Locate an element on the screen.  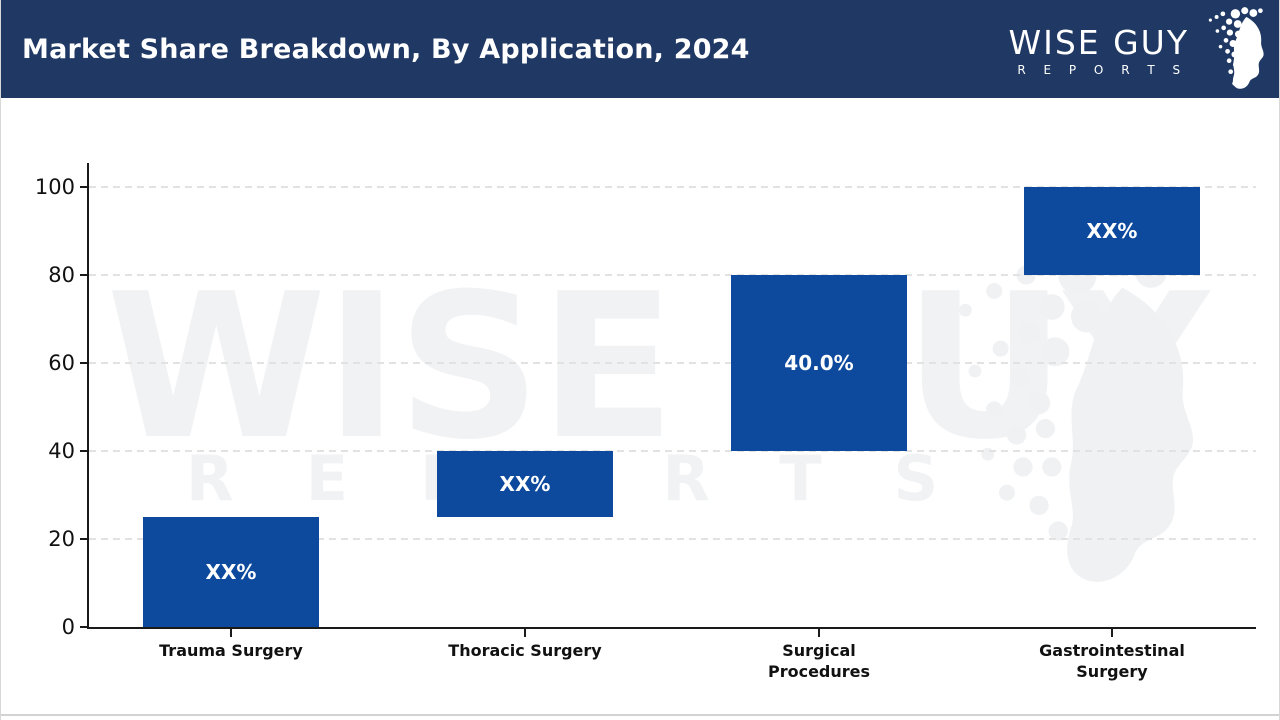
logo-text: WISE GUY R E P O R T S is located at coordinates (1098, 51).